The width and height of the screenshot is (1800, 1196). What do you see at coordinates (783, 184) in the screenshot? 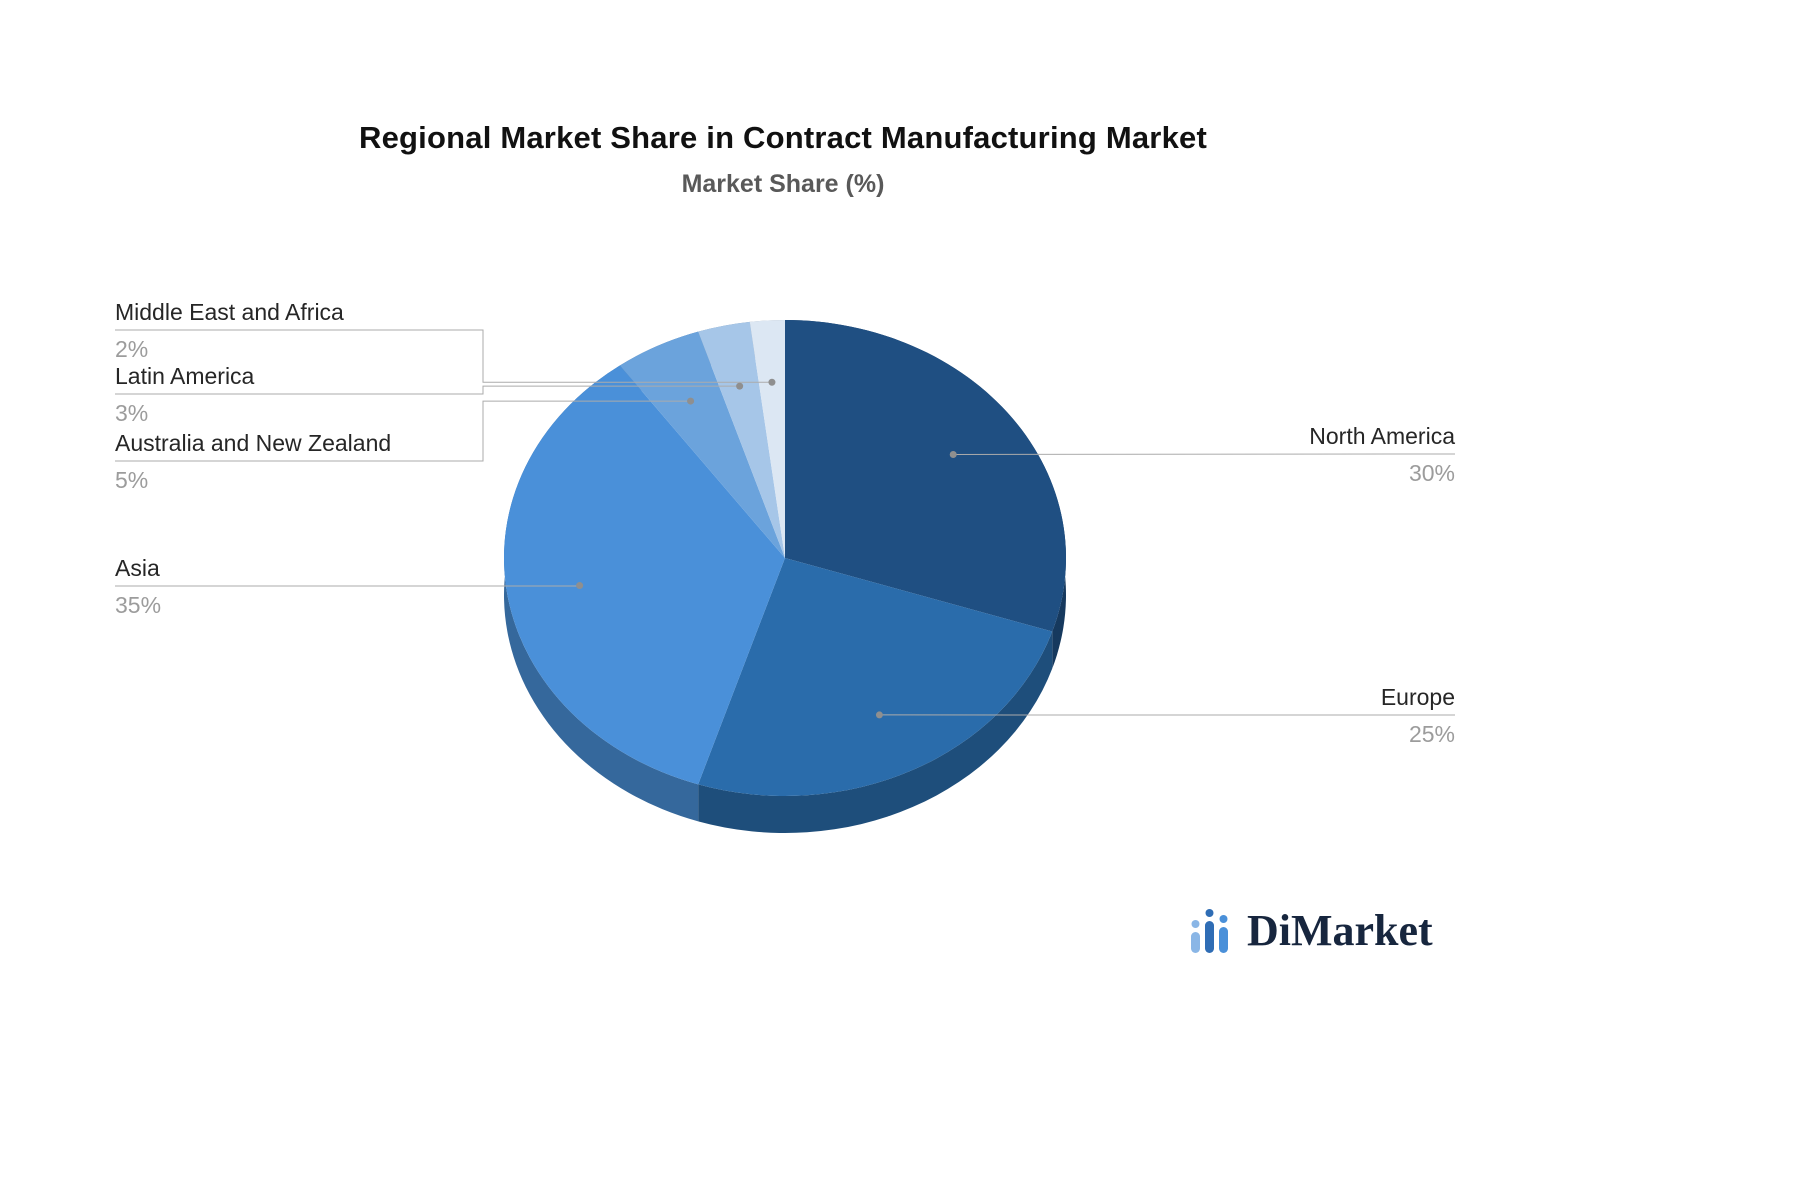
I see `chart-subtitle: Market Share (%)` at bounding box center [783, 184].